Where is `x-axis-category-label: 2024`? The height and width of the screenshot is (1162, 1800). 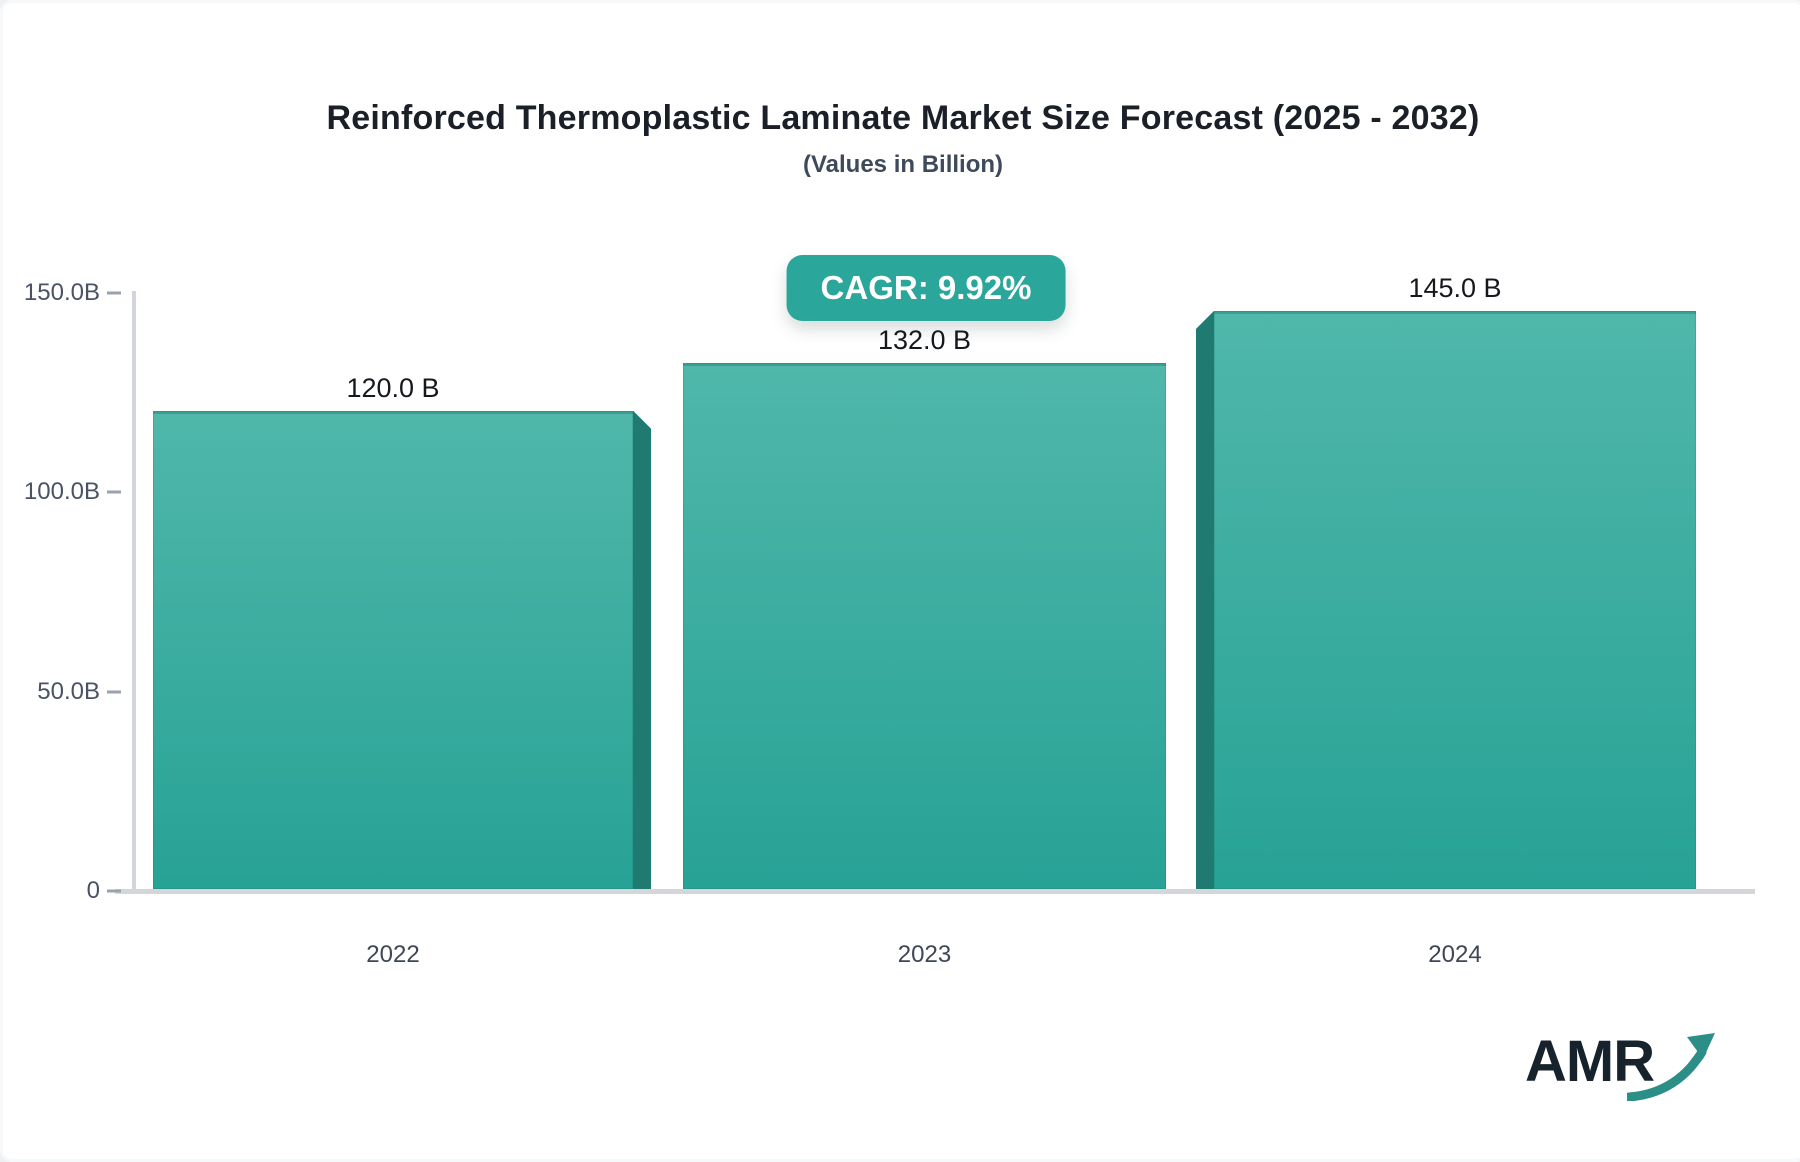
x-axis-category-label: 2024 is located at coordinates (1455, 954).